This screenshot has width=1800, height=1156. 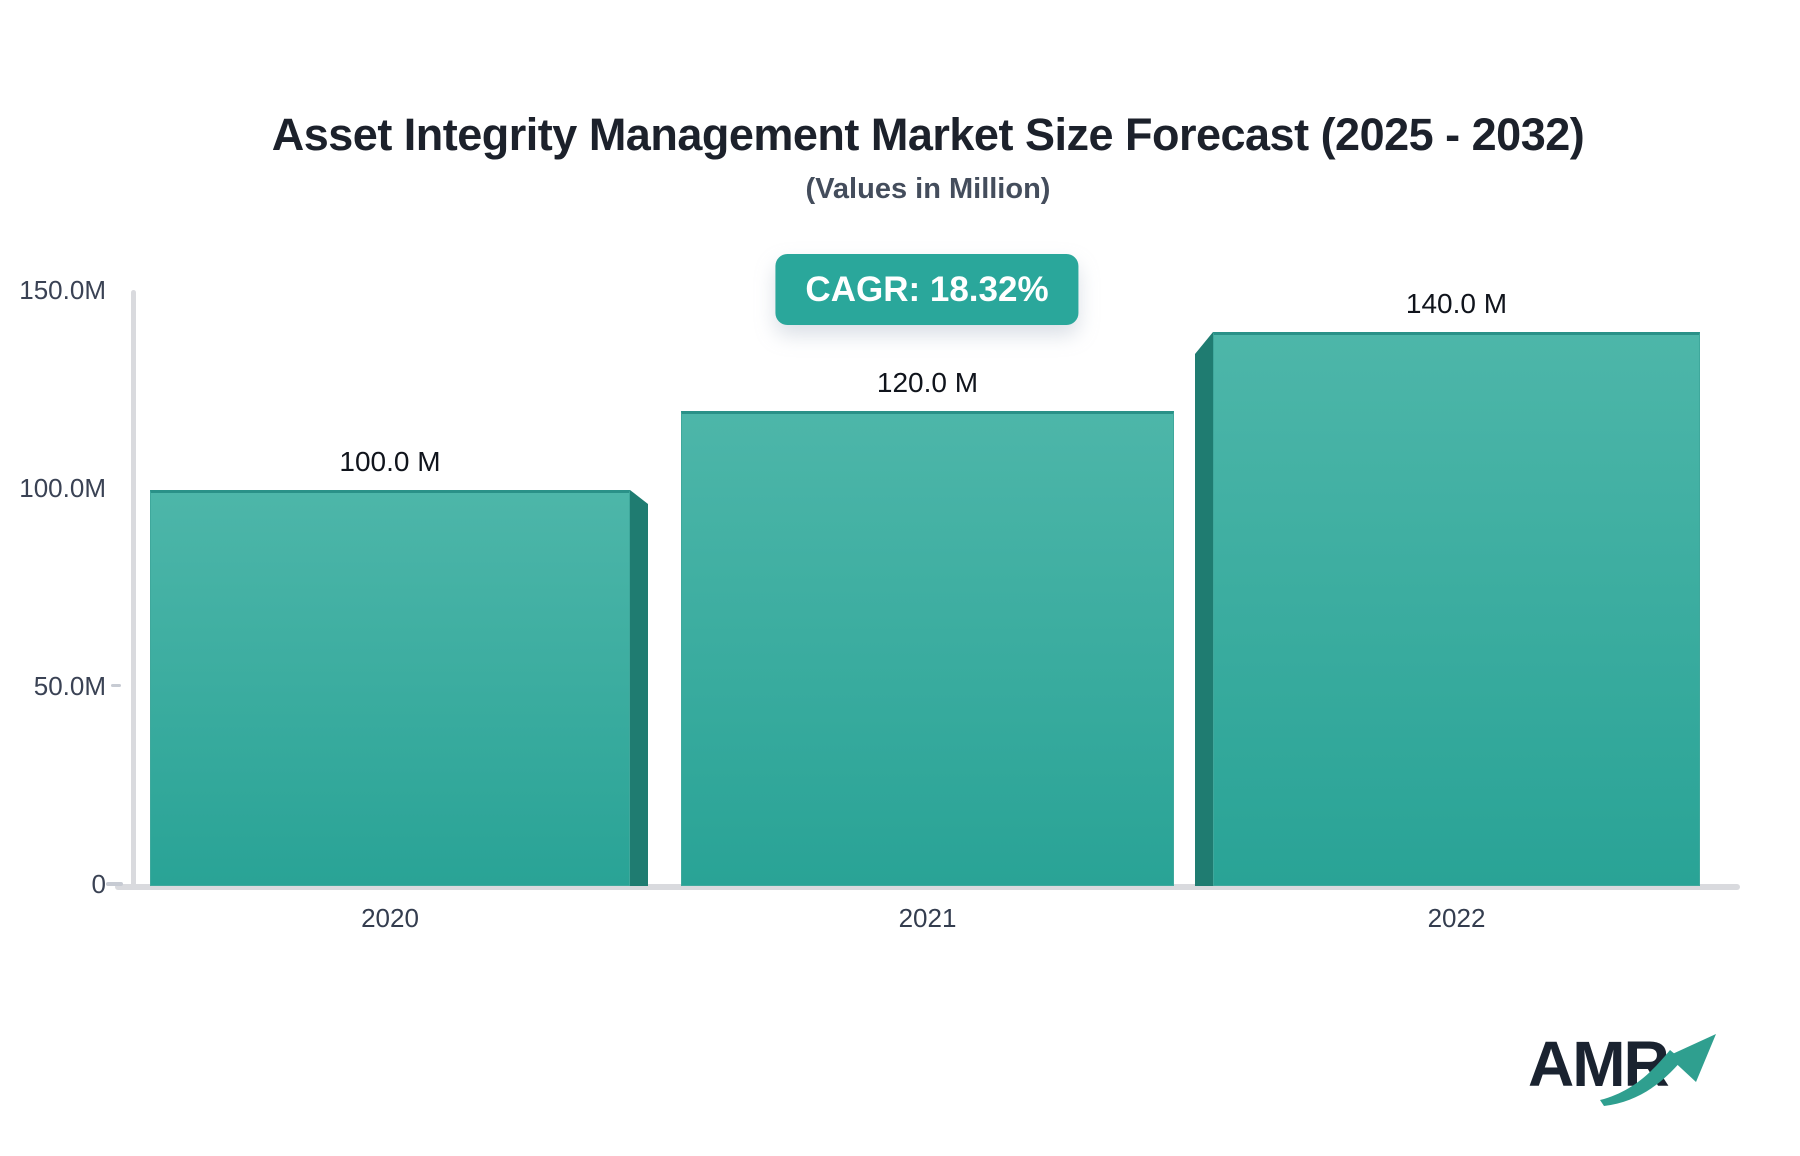 I want to click on y-axis-tick-label: 50.0M, so click(x=69, y=686).